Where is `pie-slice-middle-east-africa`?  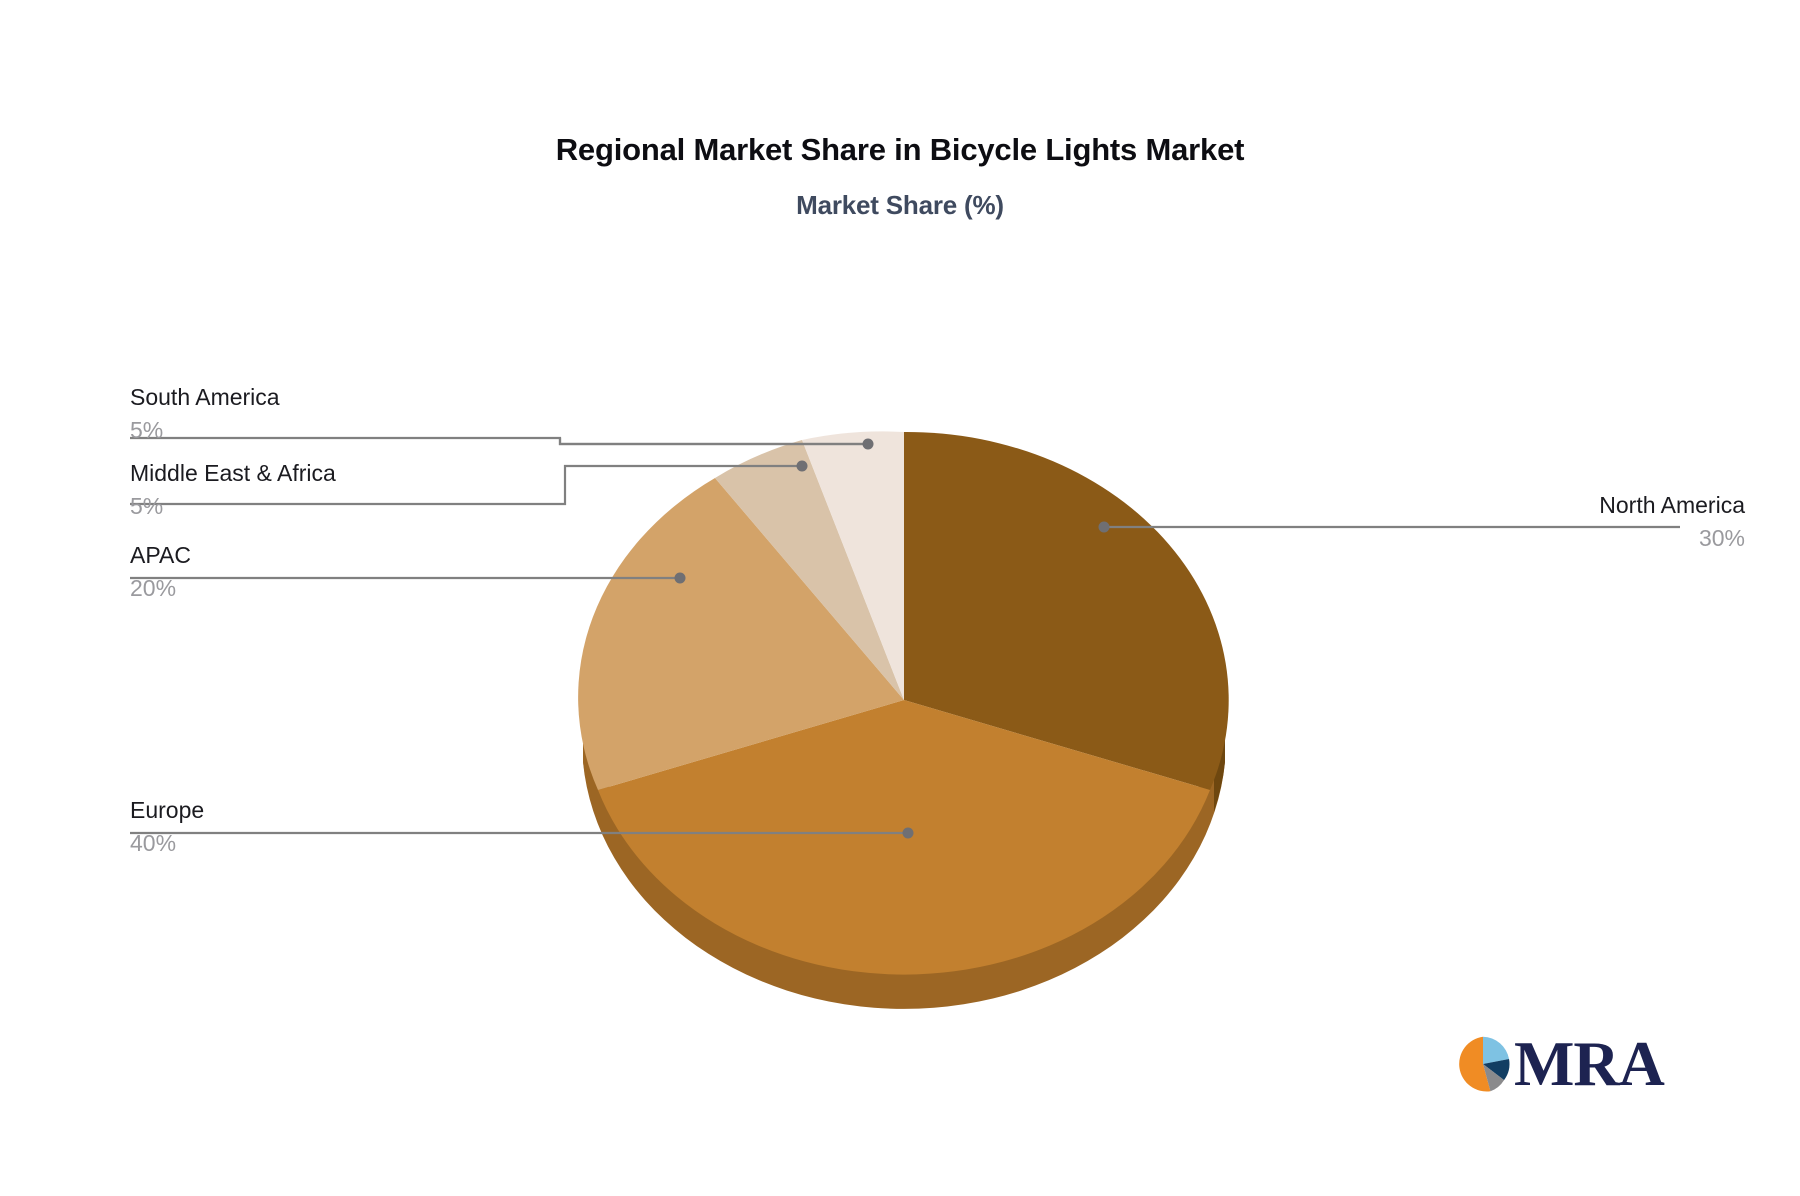
pie-slice-middle-east-africa is located at coordinates (809, 570).